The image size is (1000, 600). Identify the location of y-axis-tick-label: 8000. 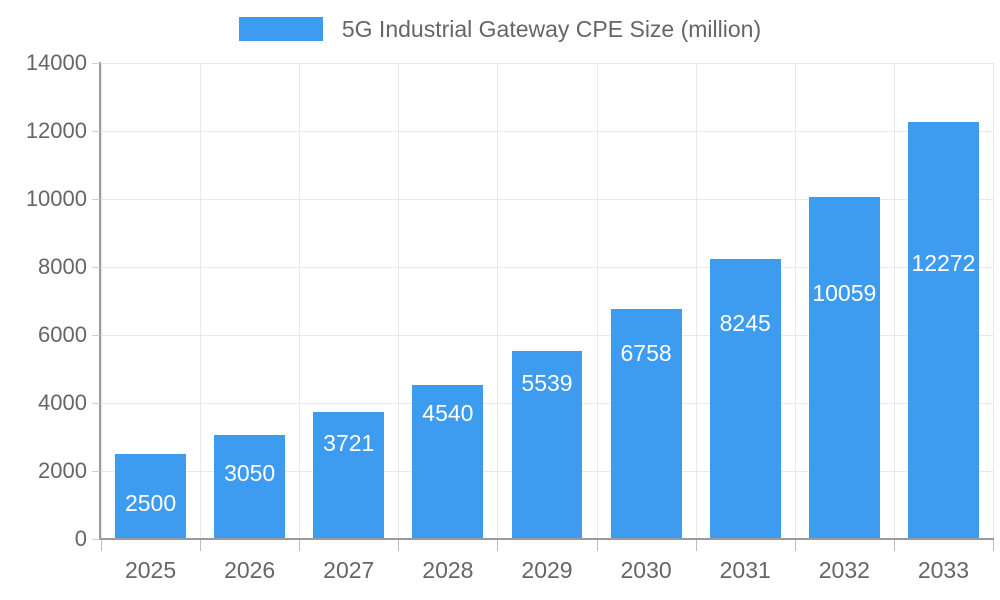
(62, 266).